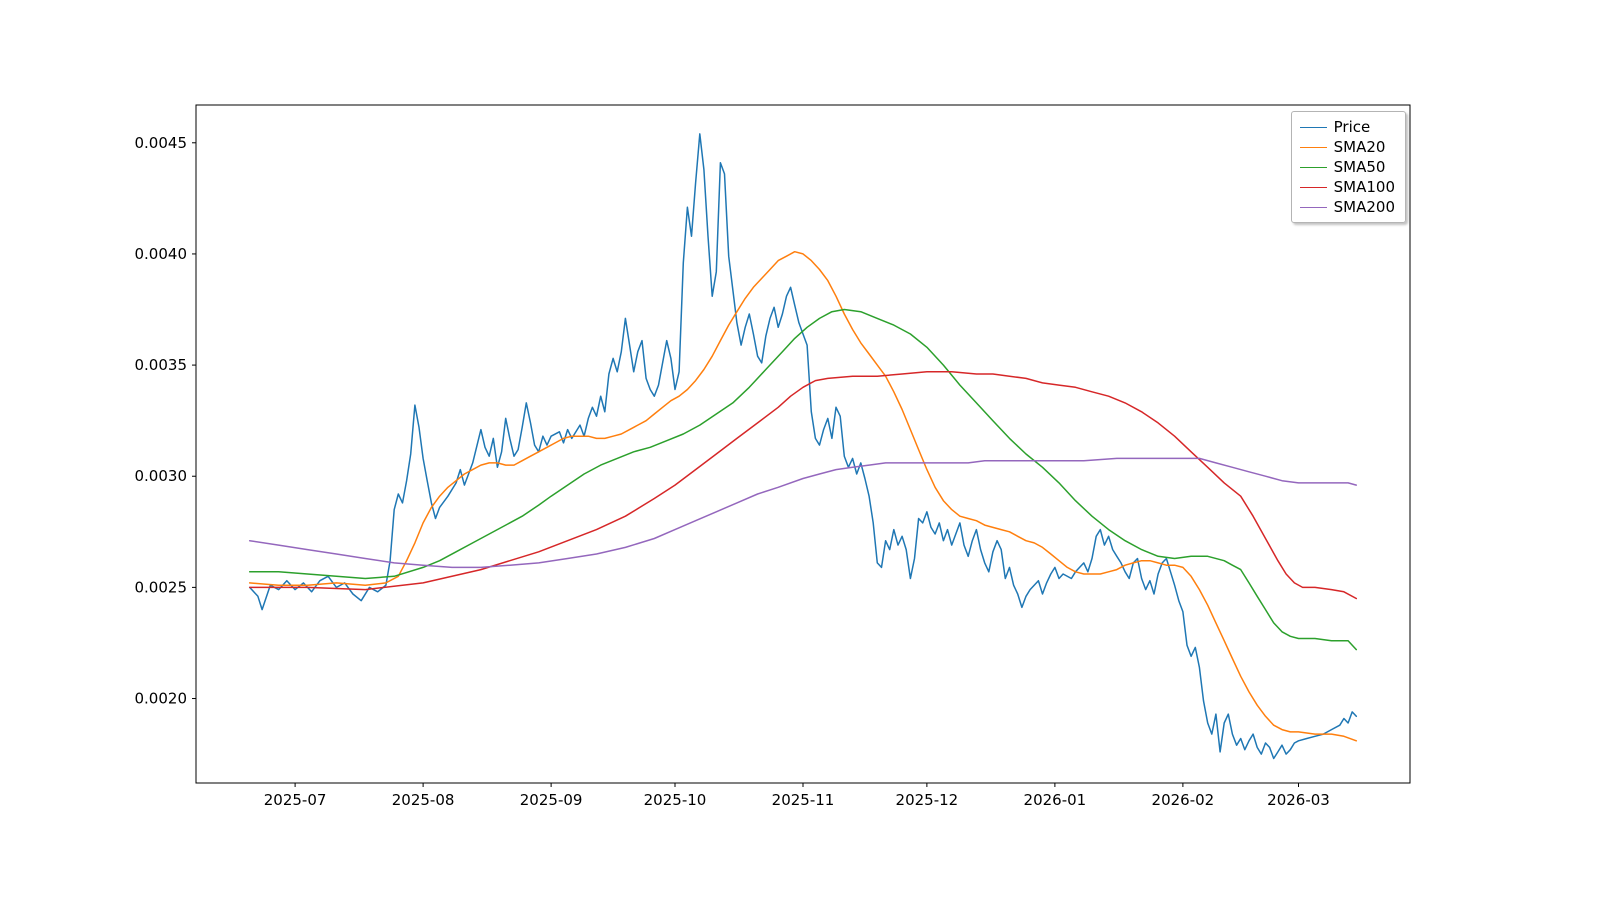 Image resolution: width=1600 pixels, height=900 pixels. I want to click on legend-label: SMA100, so click(1364, 187).